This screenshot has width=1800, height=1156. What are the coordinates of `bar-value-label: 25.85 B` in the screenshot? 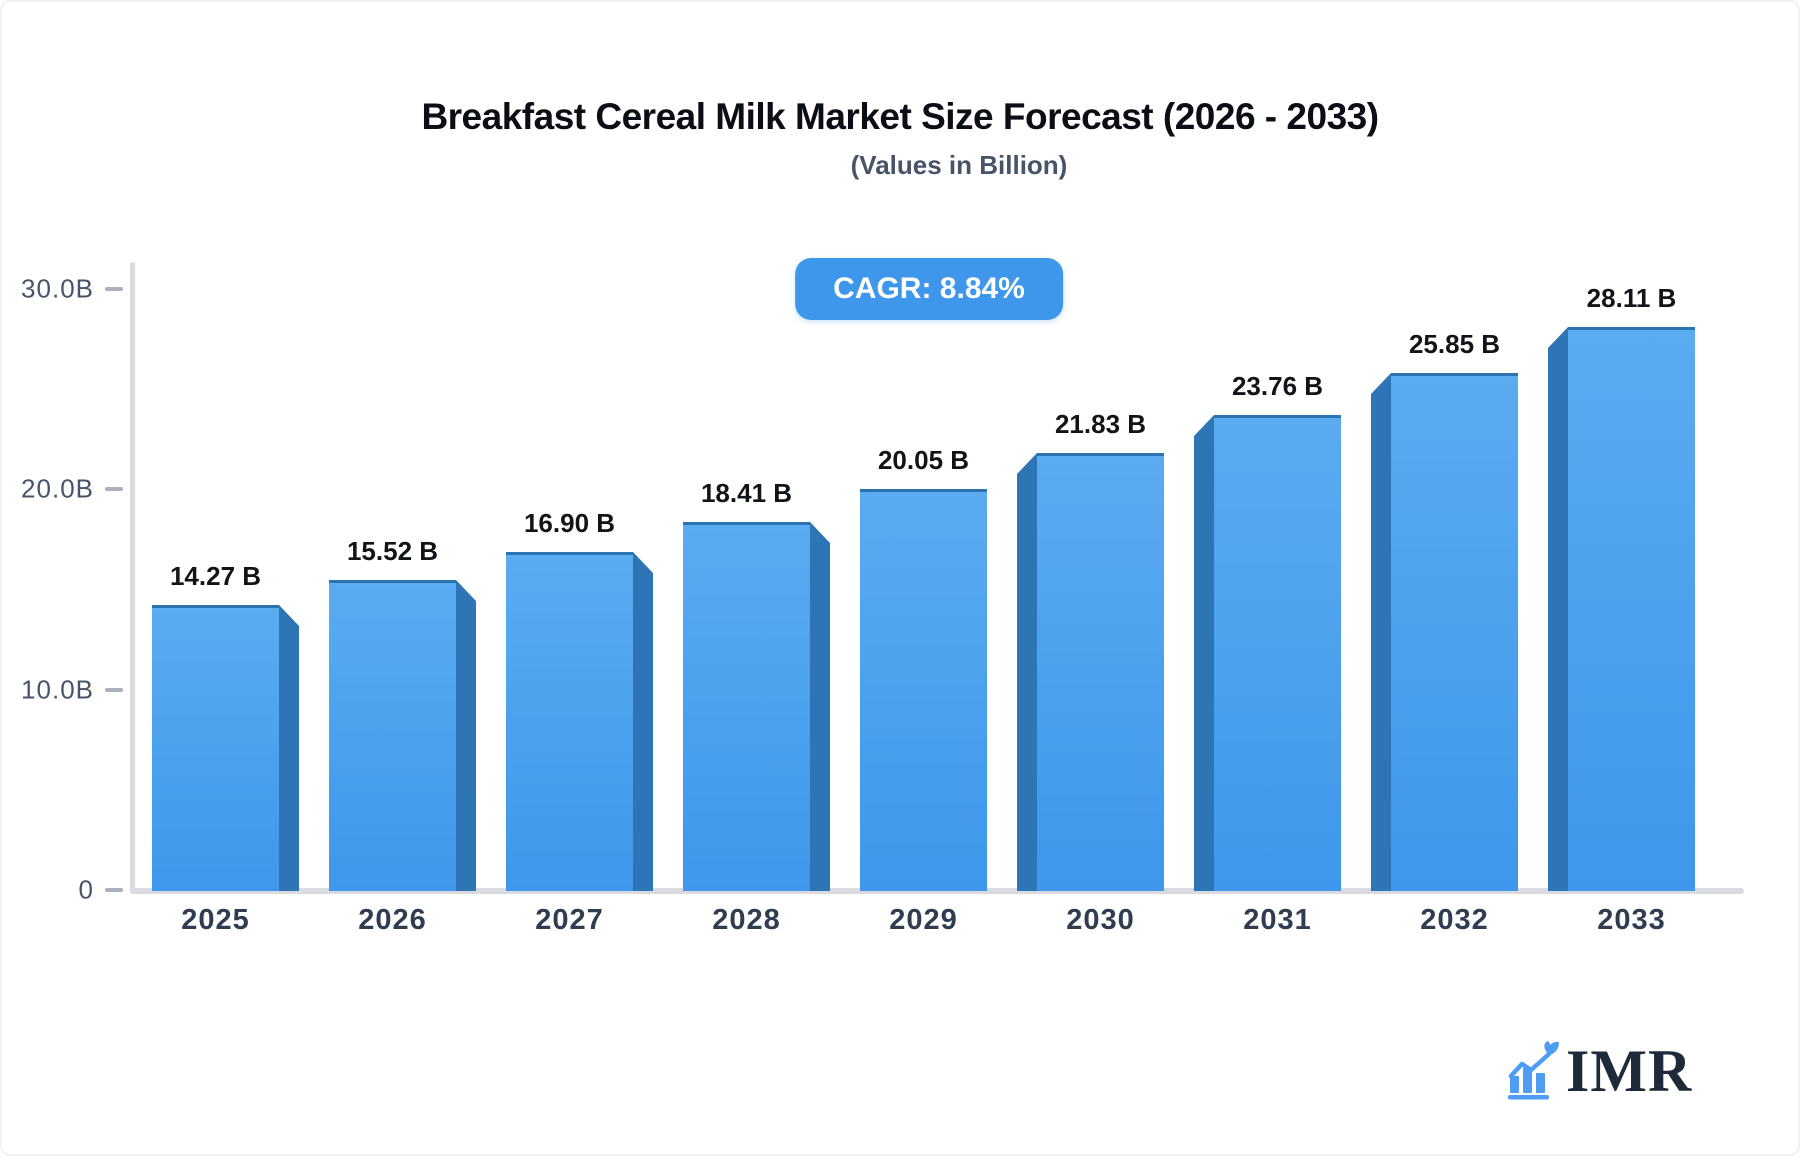 It's located at (1454, 344).